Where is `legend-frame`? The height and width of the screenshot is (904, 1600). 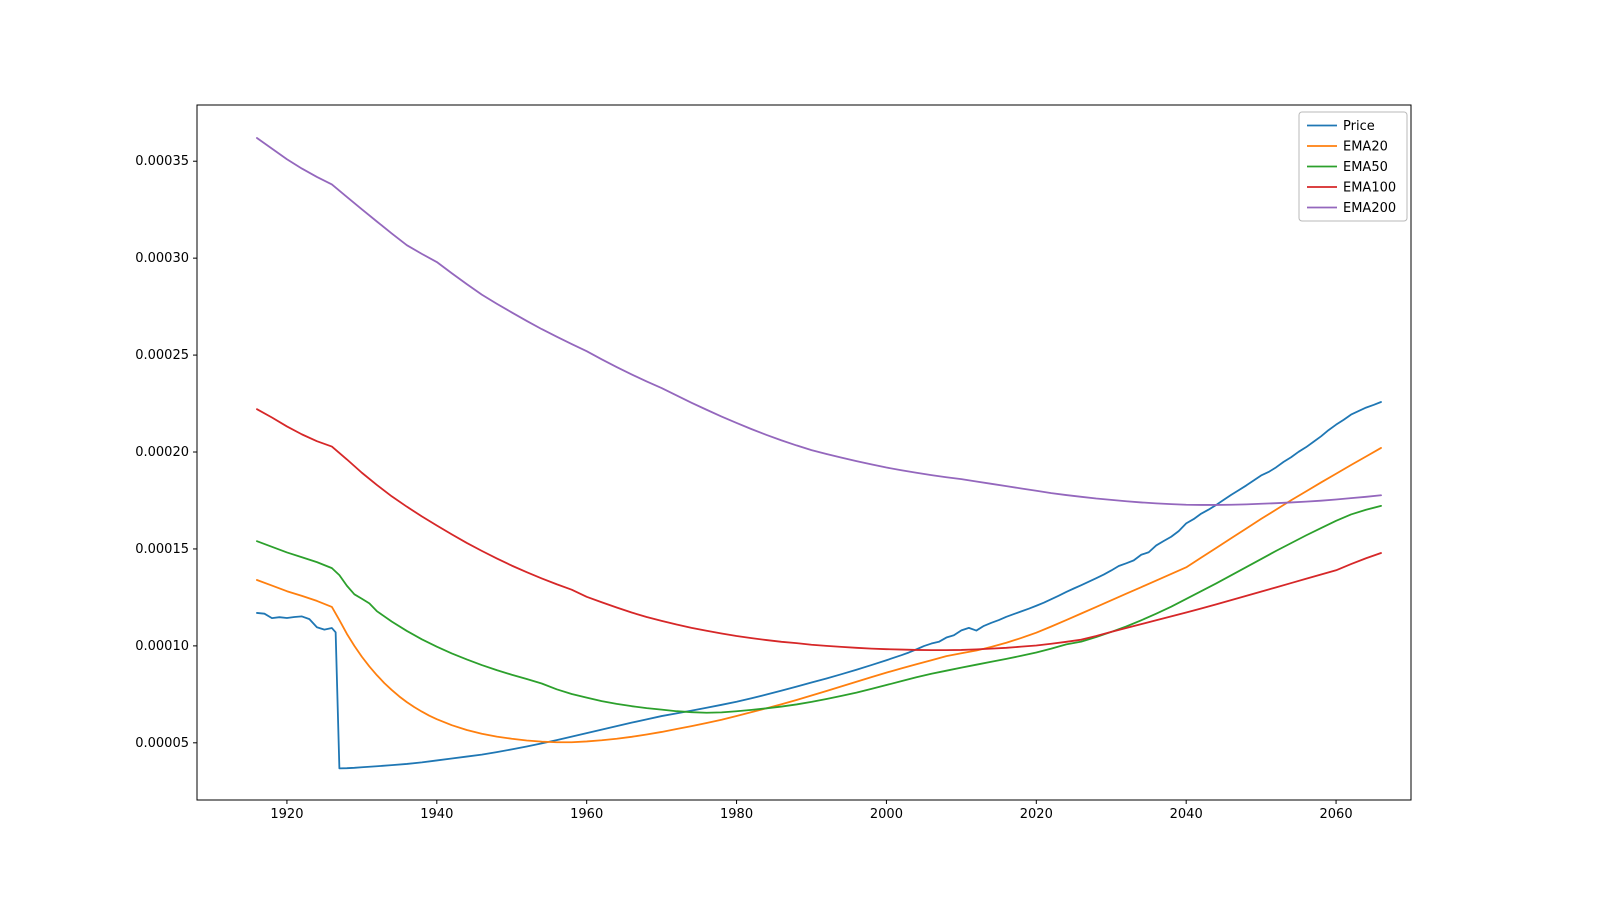 legend-frame is located at coordinates (1353, 166).